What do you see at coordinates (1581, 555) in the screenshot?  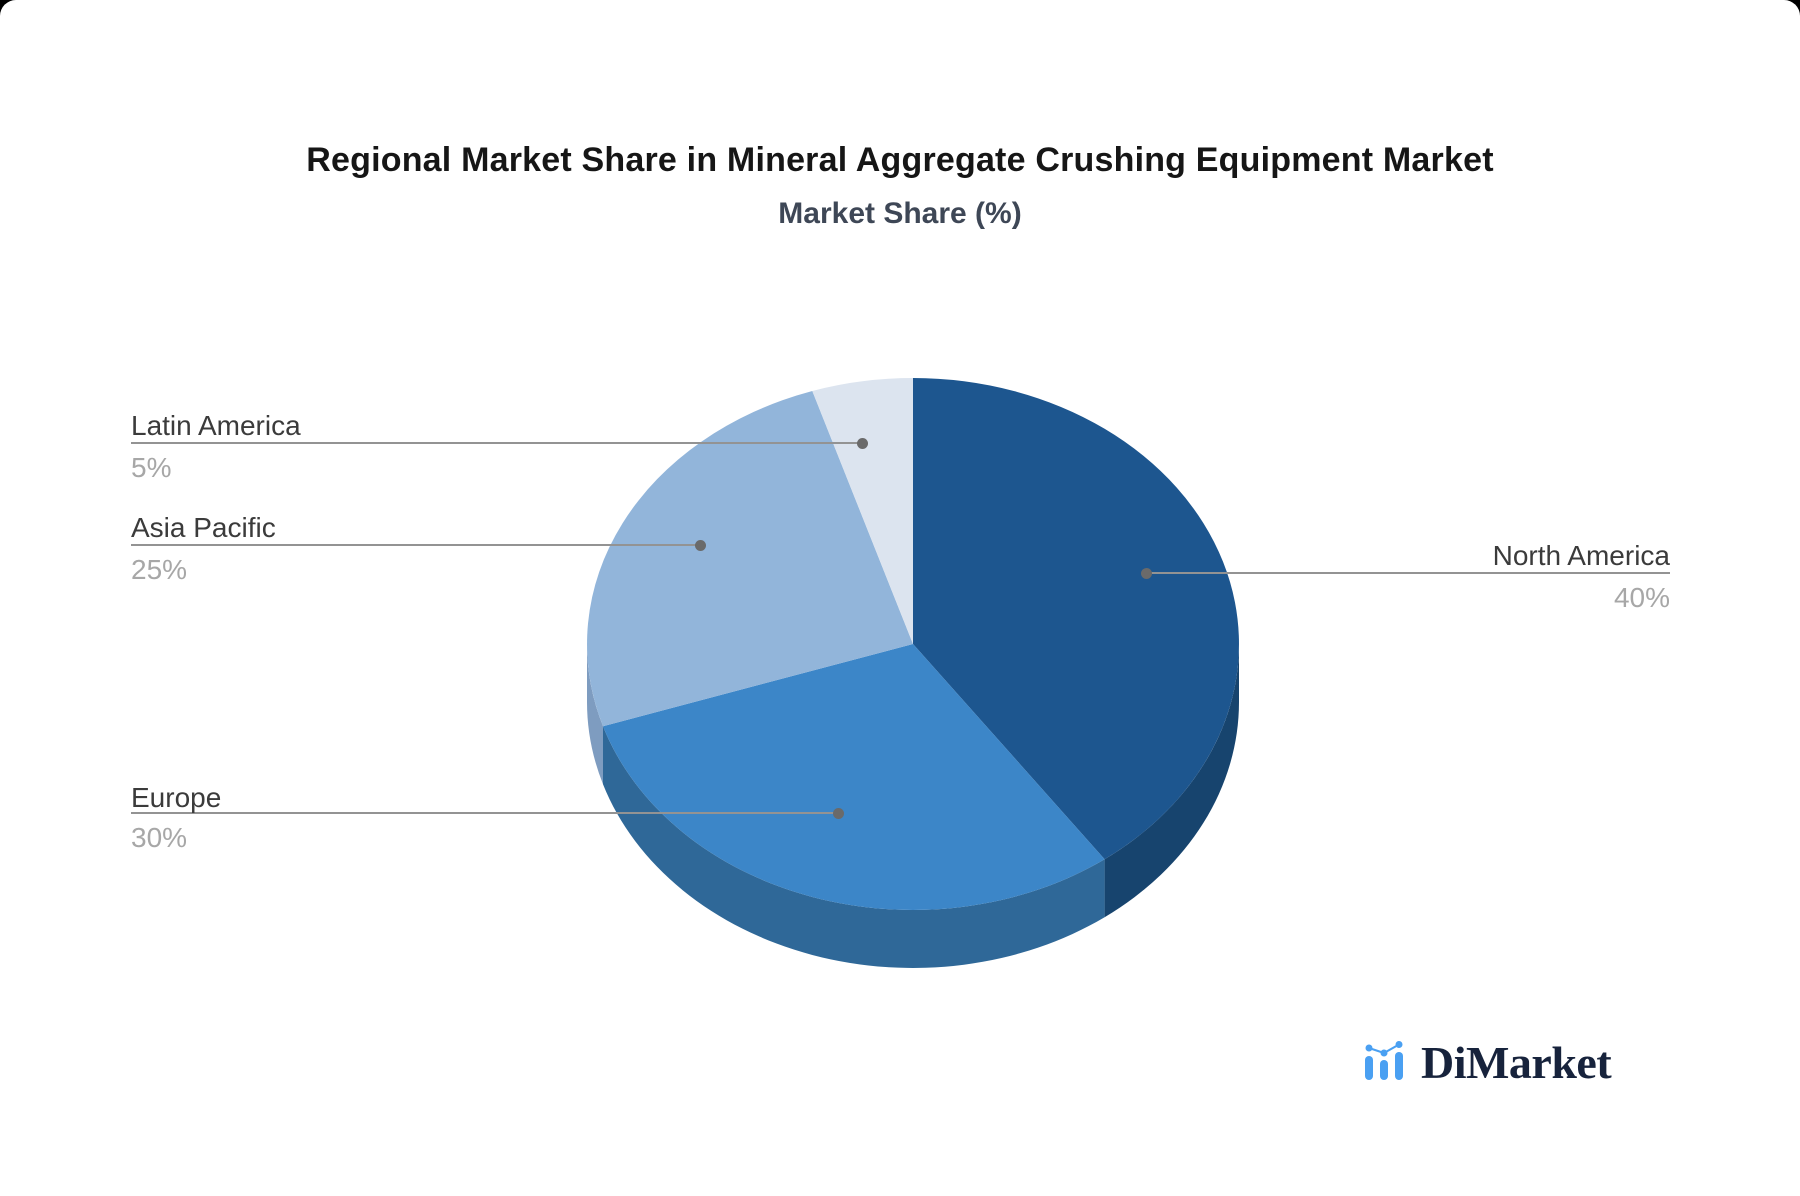 I see `label-north-america: North America` at bounding box center [1581, 555].